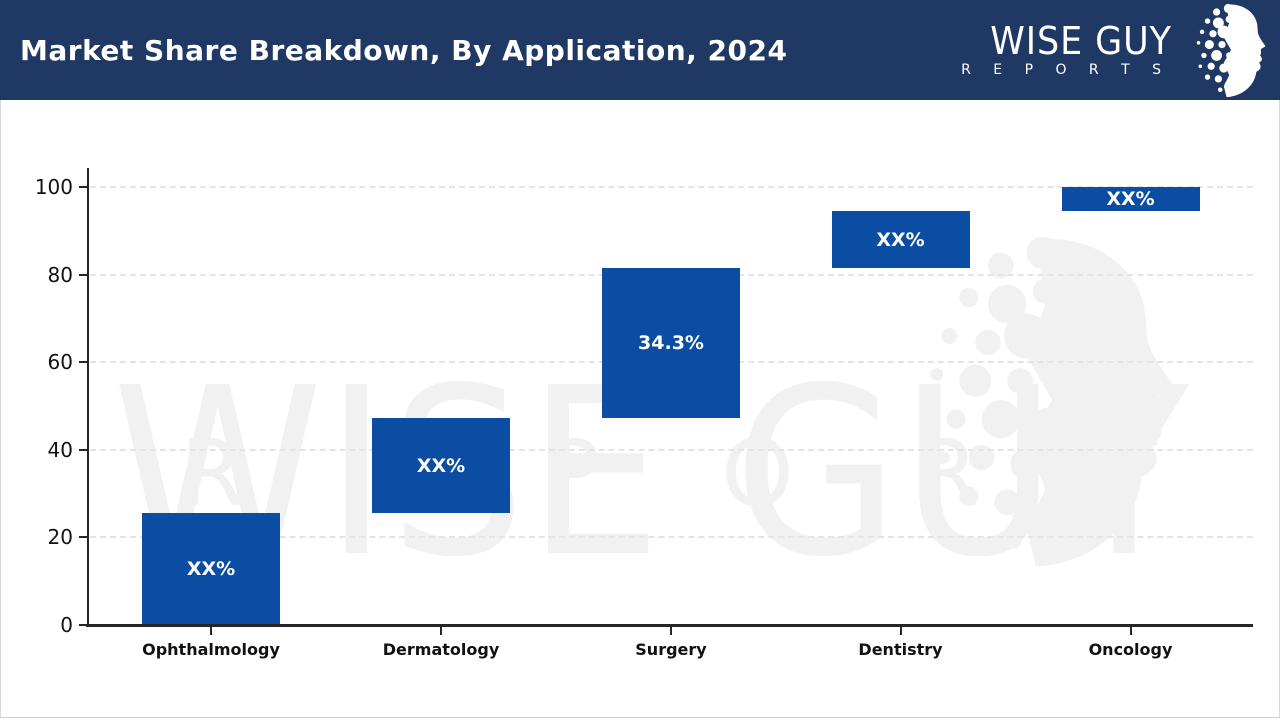 The image size is (1280, 720). What do you see at coordinates (60, 362) in the screenshot?
I see `y-tick-label: 60` at bounding box center [60, 362].